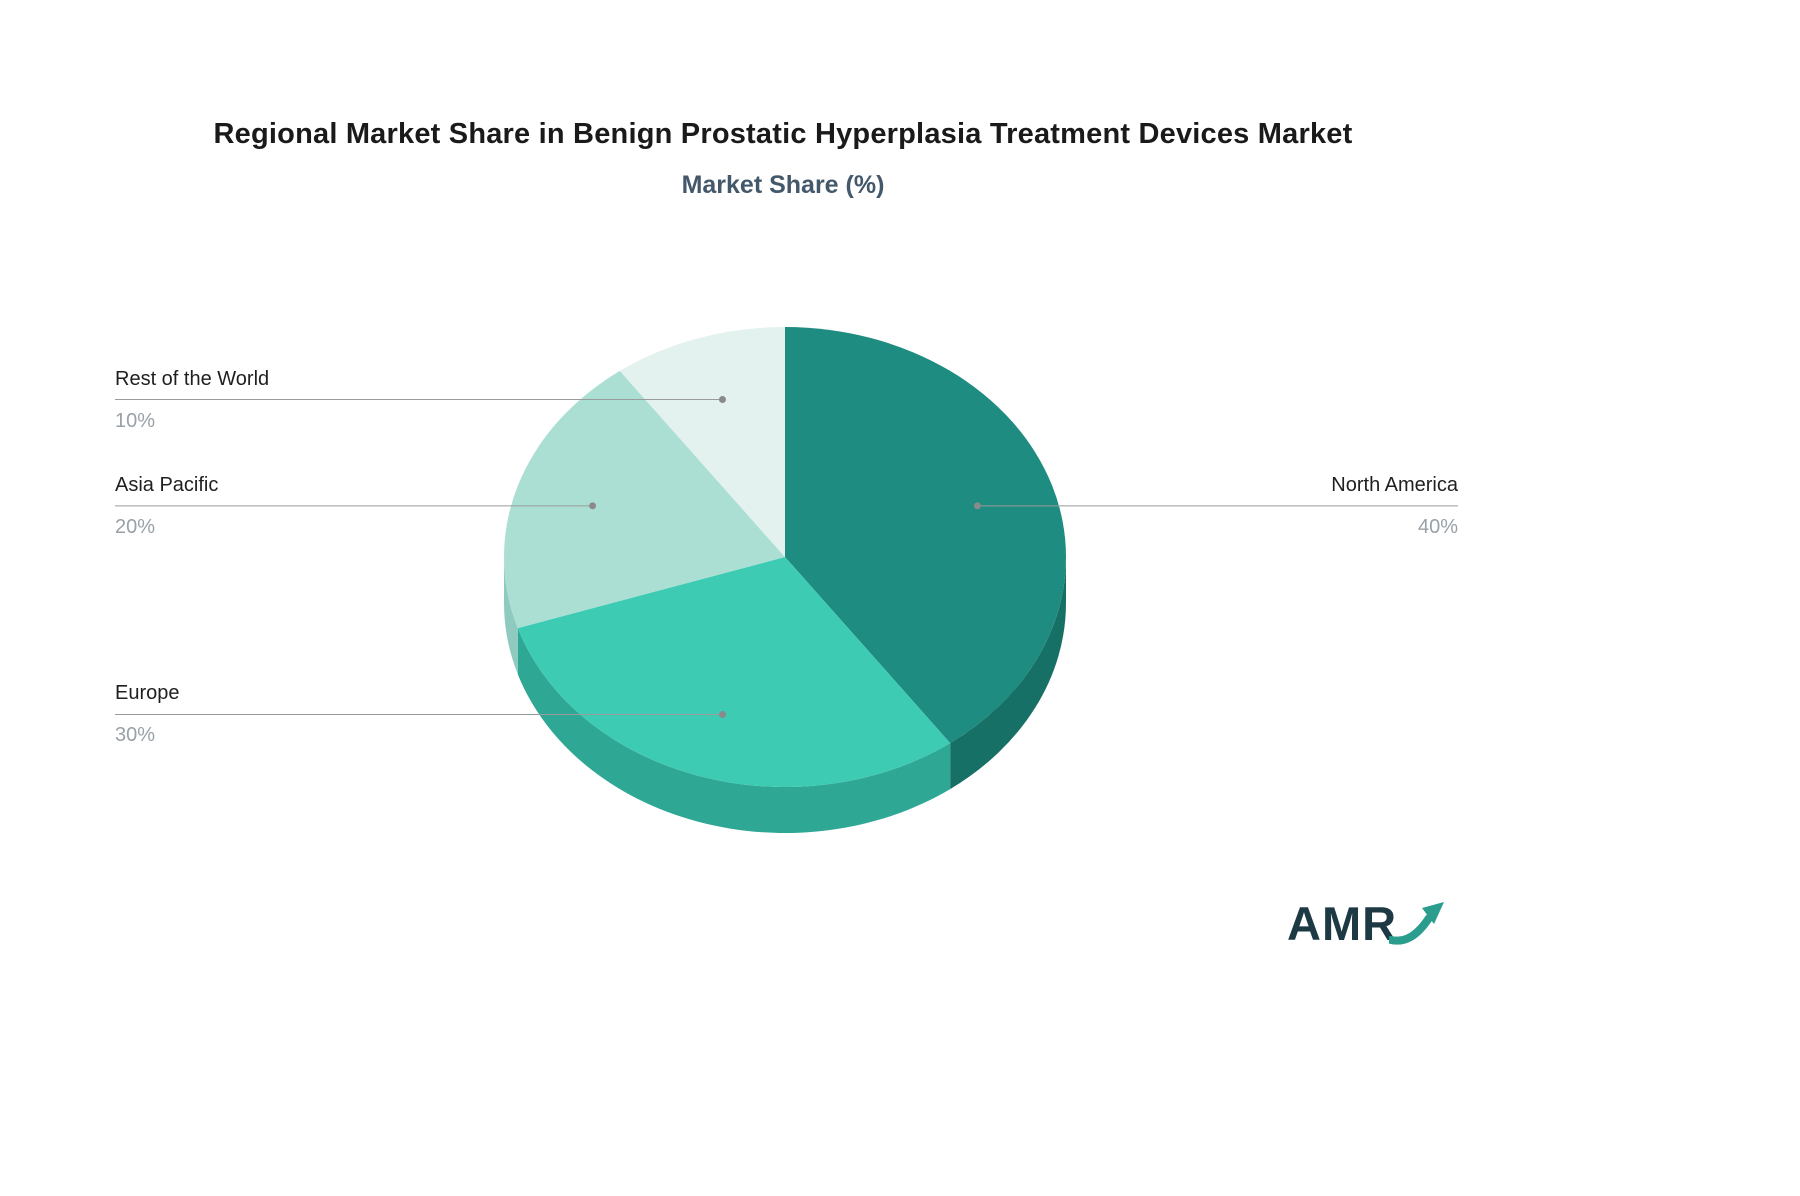 The height and width of the screenshot is (1196, 1800). I want to click on leader-dot-north-america, so click(977, 506).